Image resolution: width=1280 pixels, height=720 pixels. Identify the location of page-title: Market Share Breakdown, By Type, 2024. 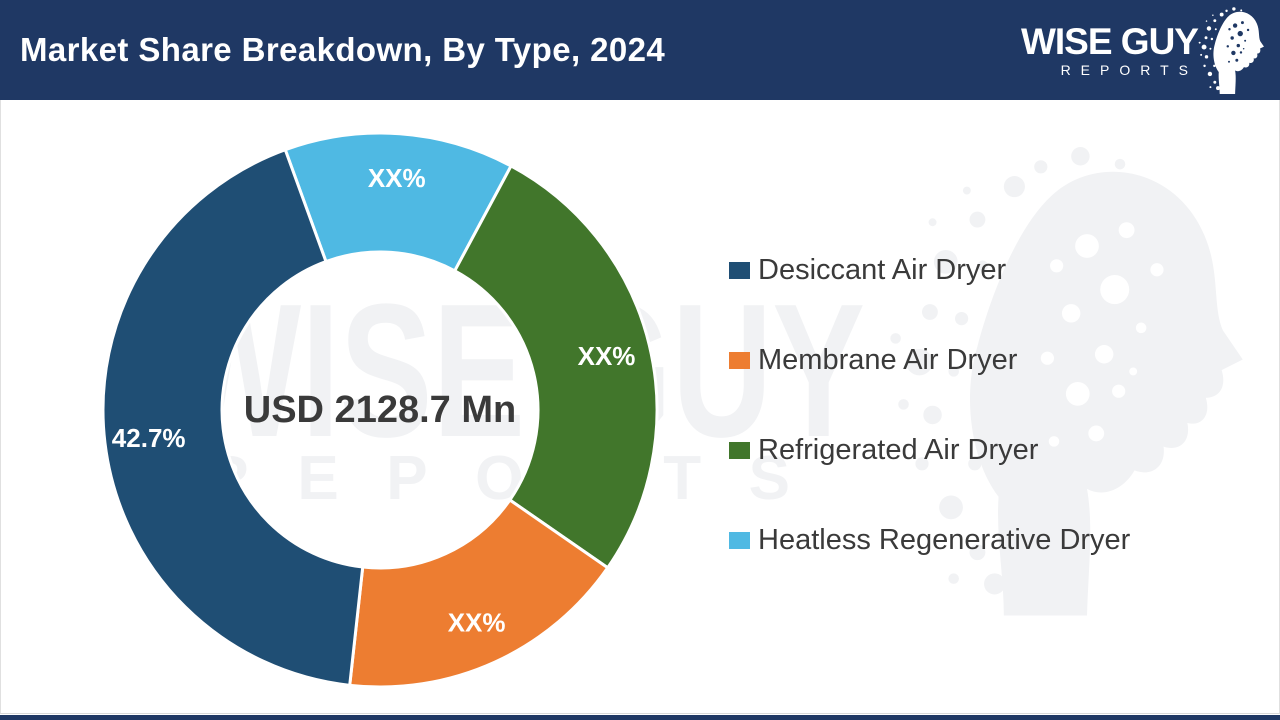
(343, 49).